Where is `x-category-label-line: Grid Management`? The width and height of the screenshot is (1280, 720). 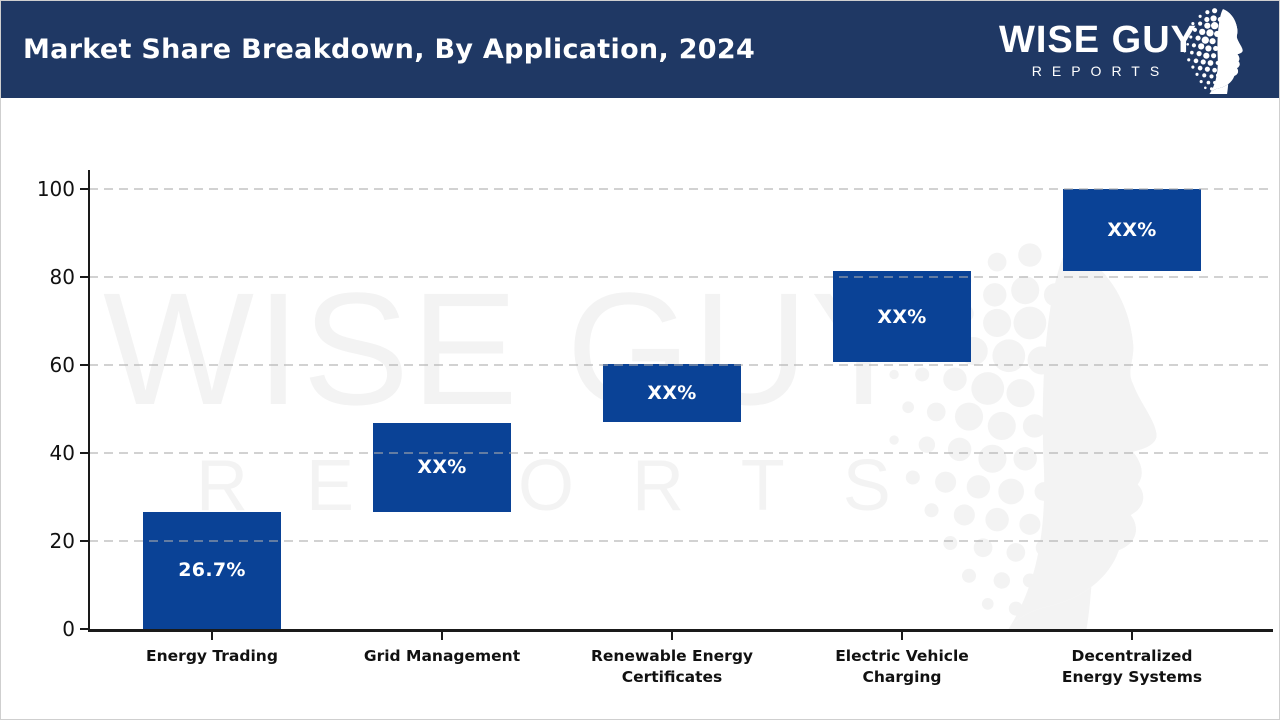
x-category-label-line: Grid Management is located at coordinates (442, 656).